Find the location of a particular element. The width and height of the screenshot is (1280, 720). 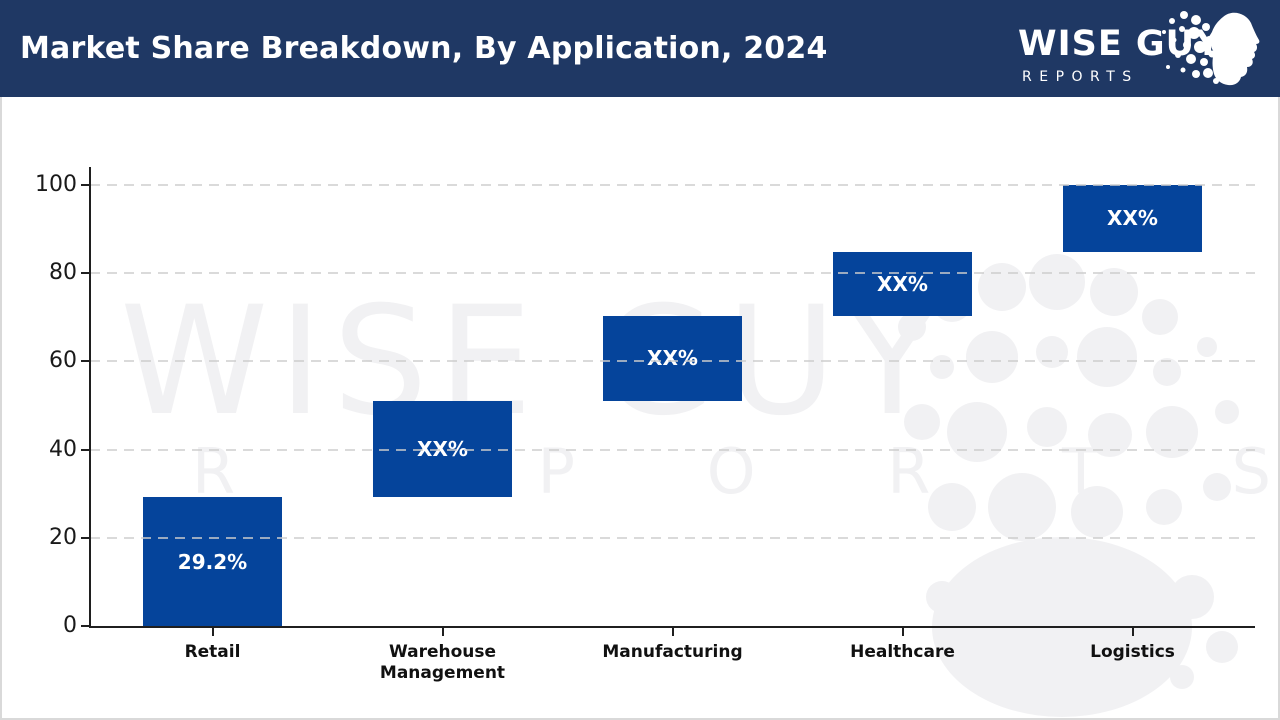

x-category-label-manufacturing: Manufacturing is located at coordinates (672, 652).